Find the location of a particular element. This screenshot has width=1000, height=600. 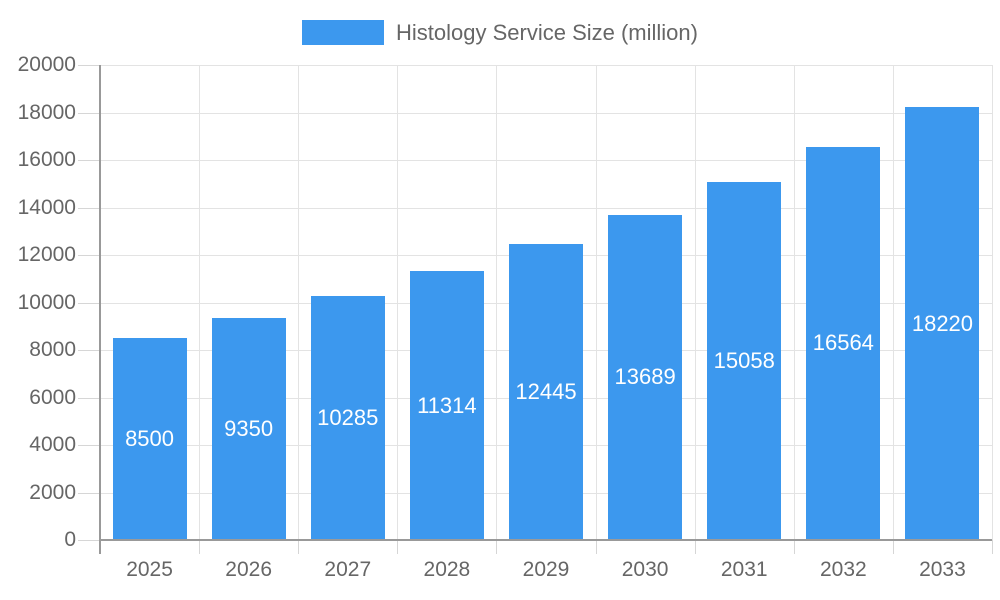

x-axis-tick-label: 2032 is located at coordinates (843, 569).